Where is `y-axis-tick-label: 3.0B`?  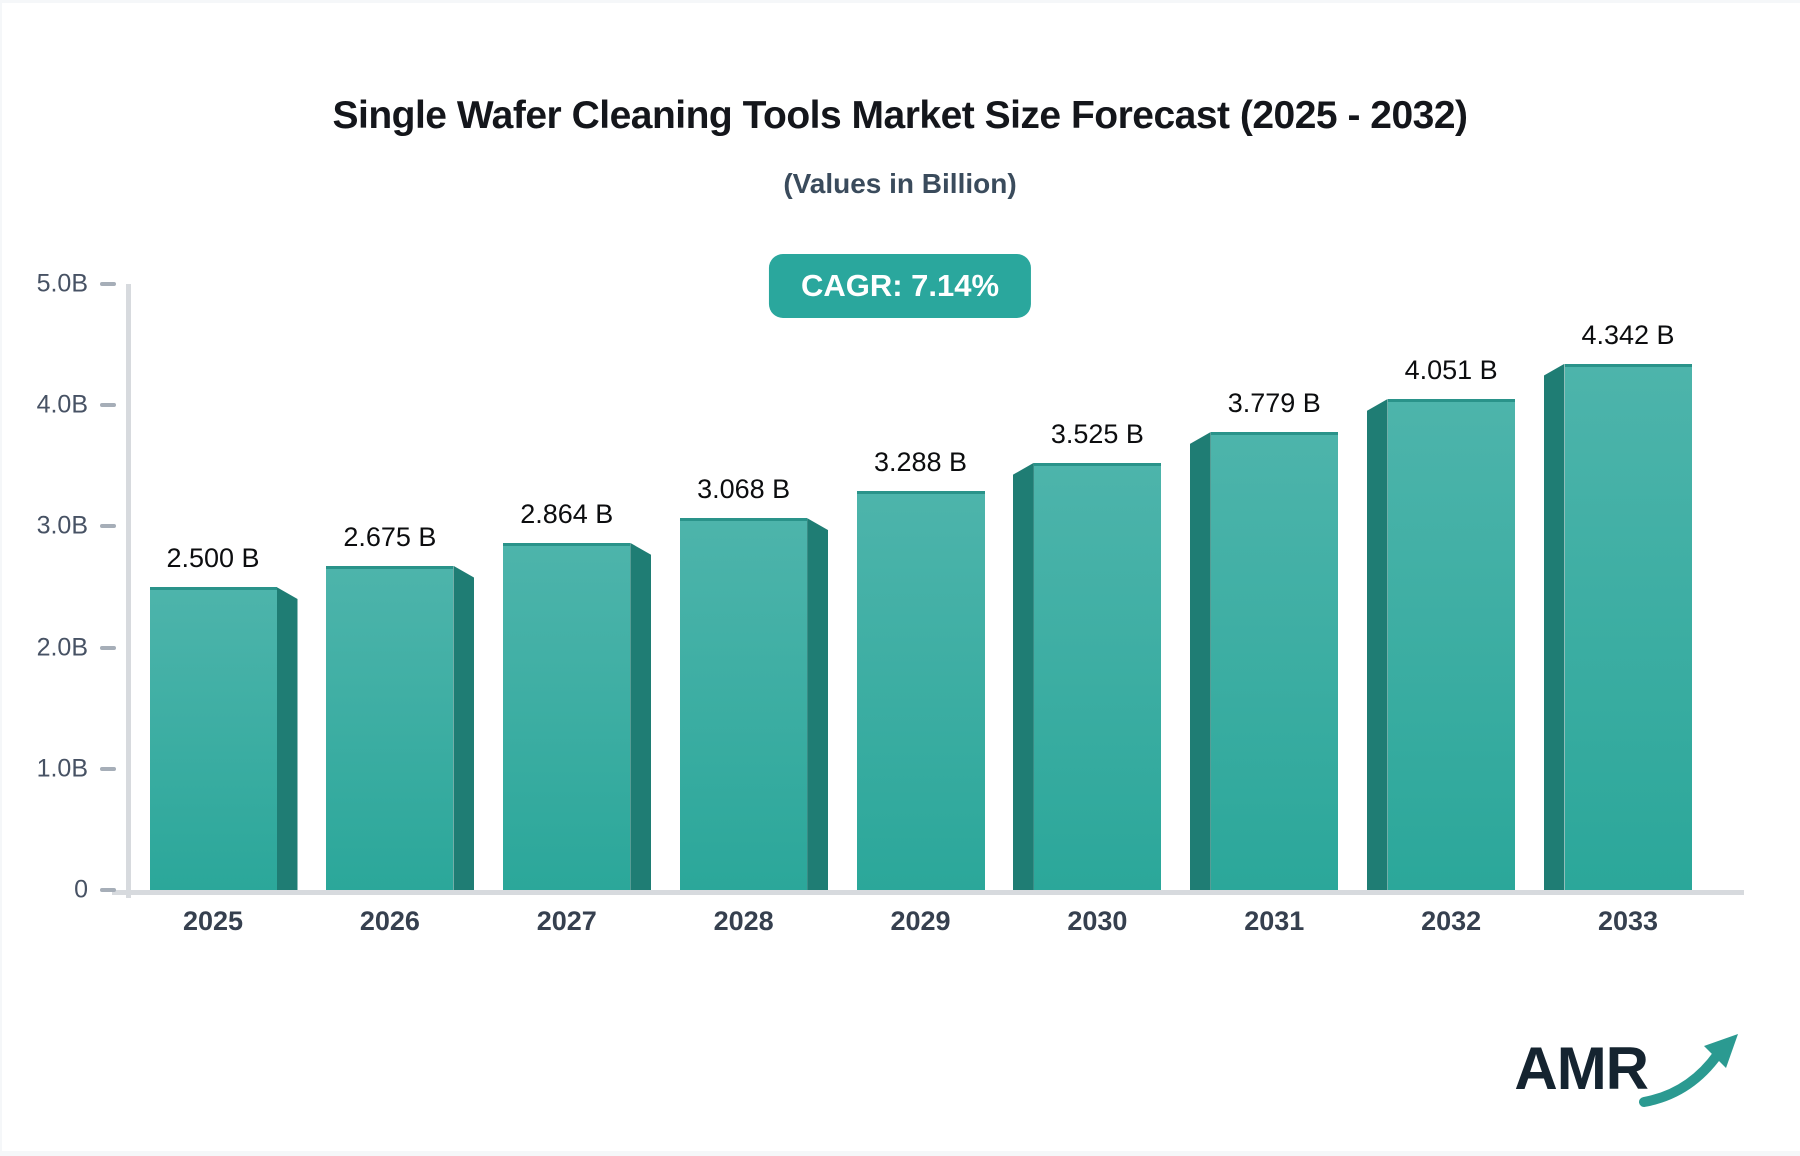 y-axis-tick-label: 3.0B is located at coordinates (62, 525).